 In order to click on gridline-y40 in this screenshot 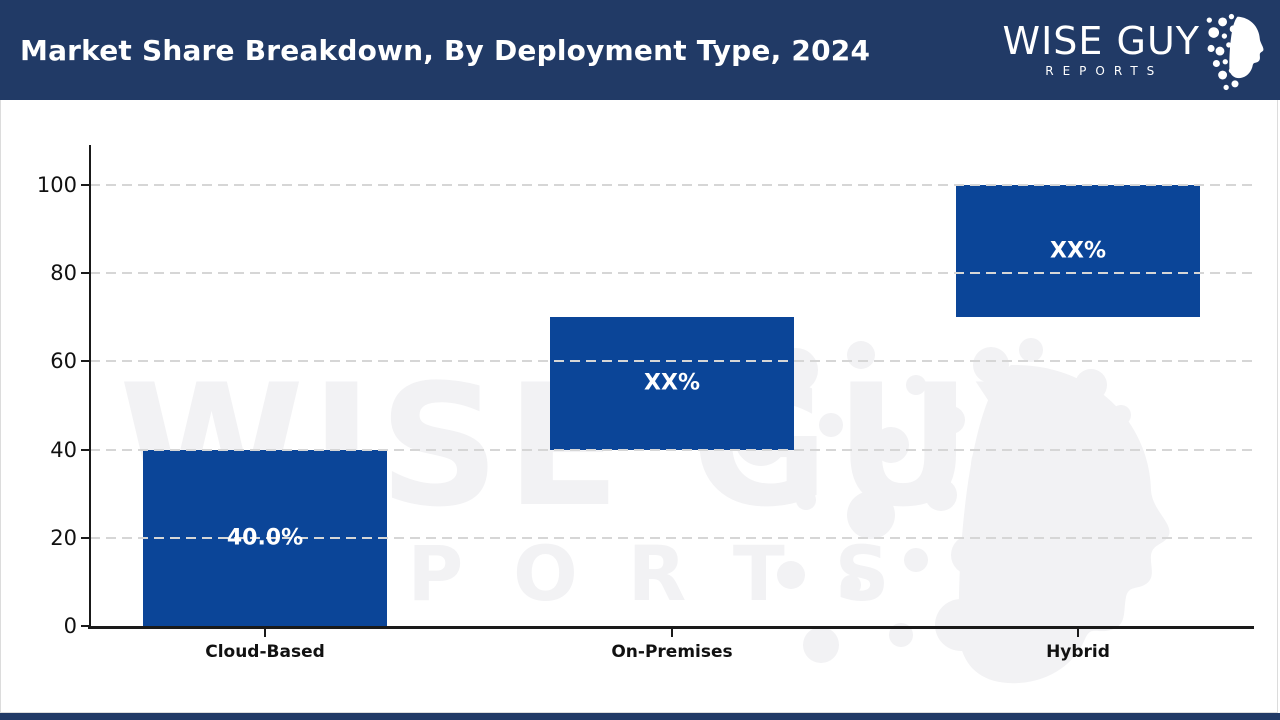, I will do `click(672, 449)`.